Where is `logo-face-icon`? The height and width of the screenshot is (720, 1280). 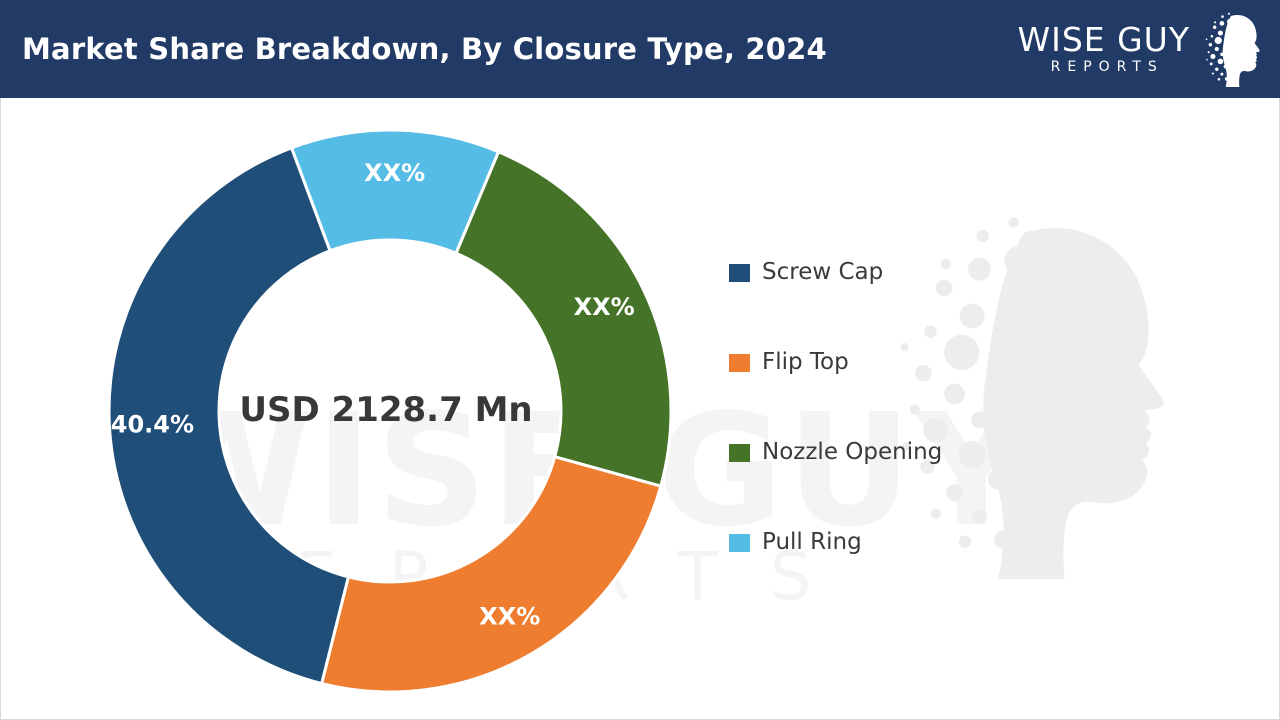
logo-face-icon is located at coordinates (1230, 49).